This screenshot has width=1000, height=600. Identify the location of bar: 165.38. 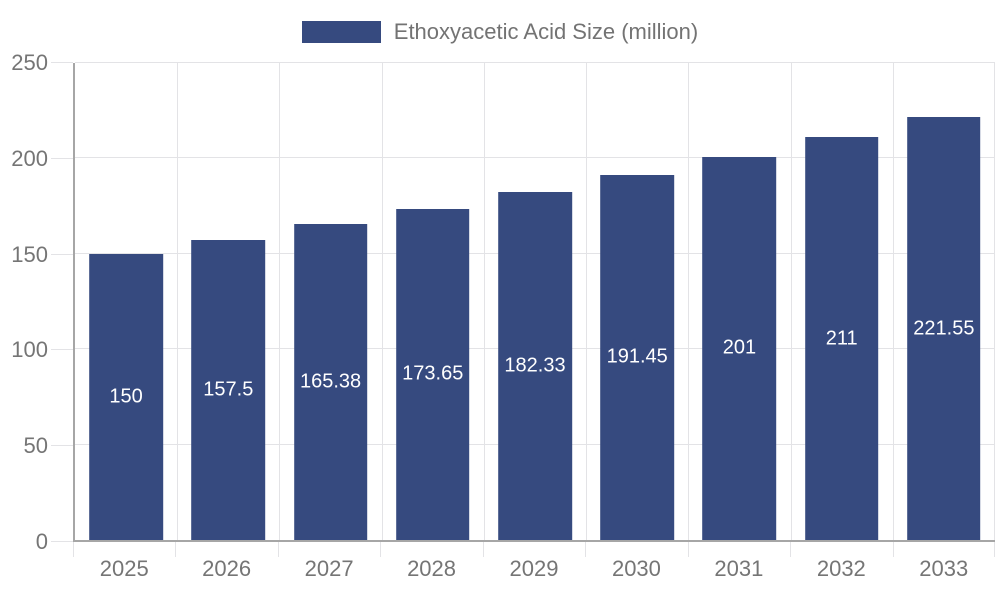
(330, 382).